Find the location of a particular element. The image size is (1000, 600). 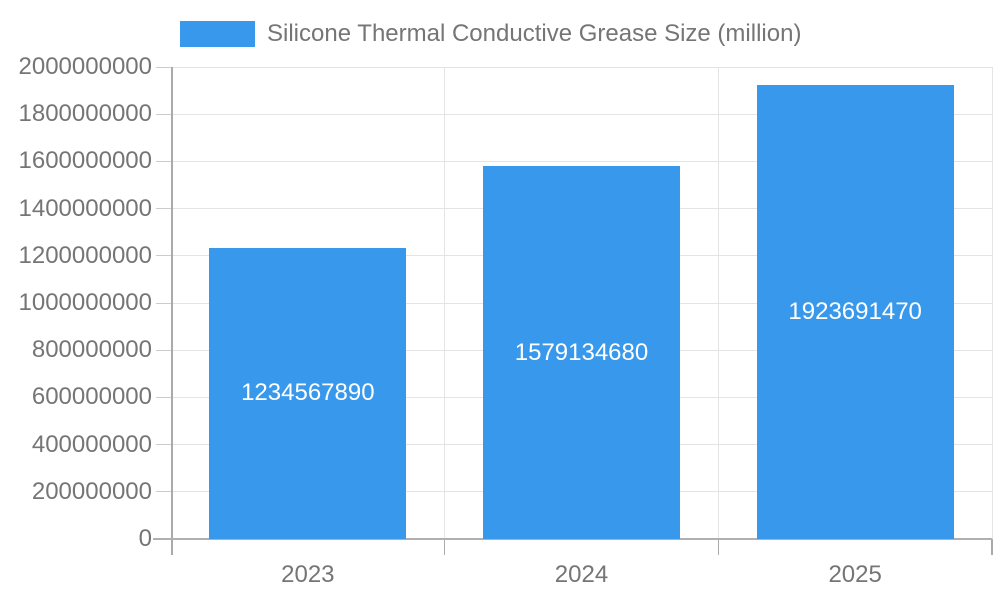

y-tick-label: 1800000000 is located at coordinates (85, 114).